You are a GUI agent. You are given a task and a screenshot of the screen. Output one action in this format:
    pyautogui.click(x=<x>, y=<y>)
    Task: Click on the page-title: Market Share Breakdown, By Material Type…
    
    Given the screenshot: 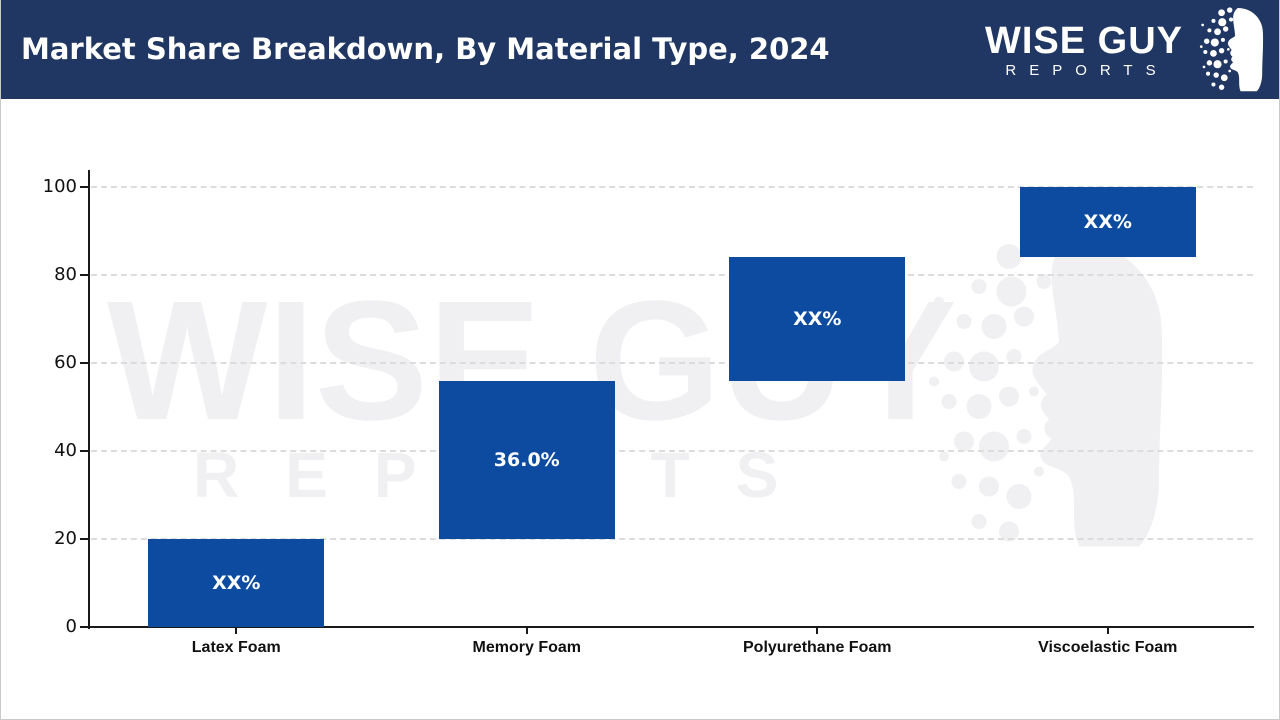 What is the action you would take?
    pyautogui.click(x=425, y=48)
    